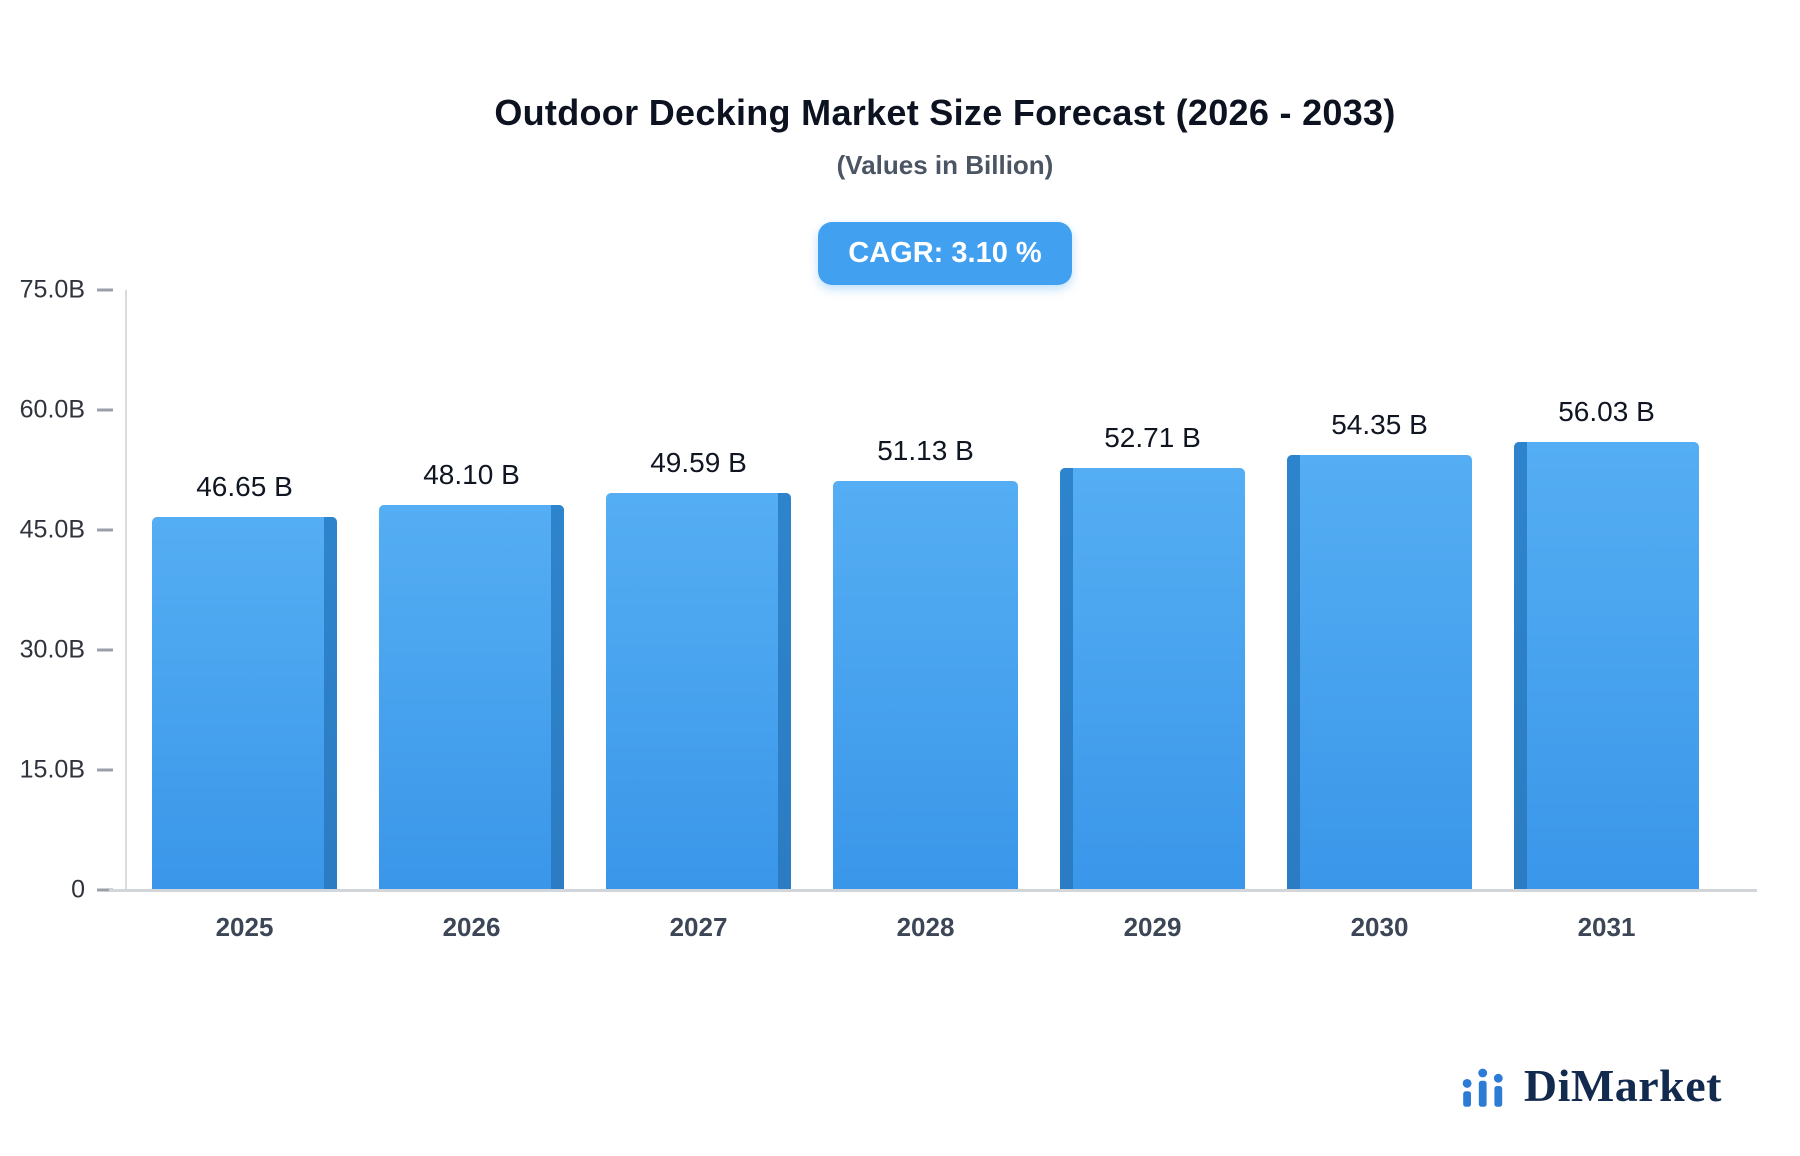 The image size is (1800, 1156). What do you see at coordinates (1482, 1087) in the screenshot?
I see `dimarket-icon` at bounding box center [1482, 1087].